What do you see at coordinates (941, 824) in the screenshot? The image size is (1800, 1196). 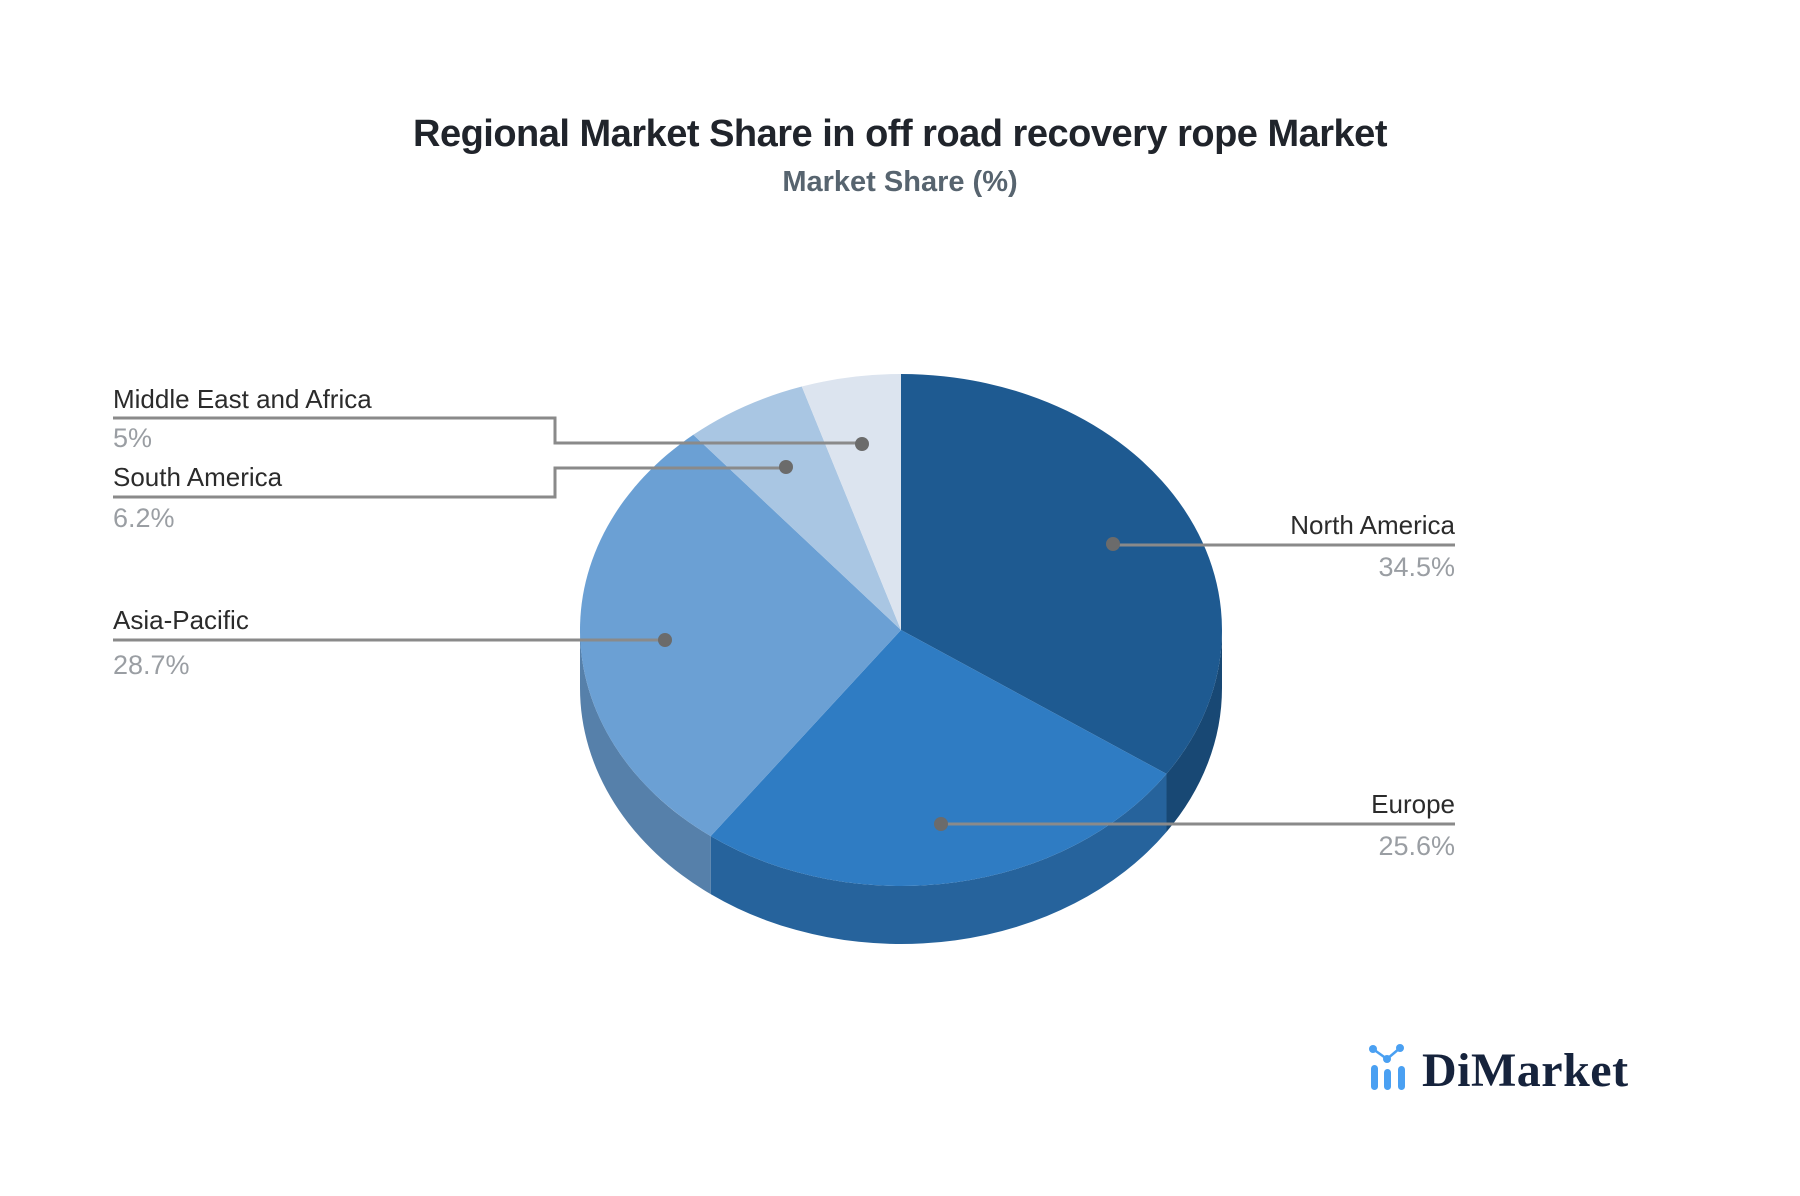 I see `leader-dot-europe` at bounding box center [941, 824].